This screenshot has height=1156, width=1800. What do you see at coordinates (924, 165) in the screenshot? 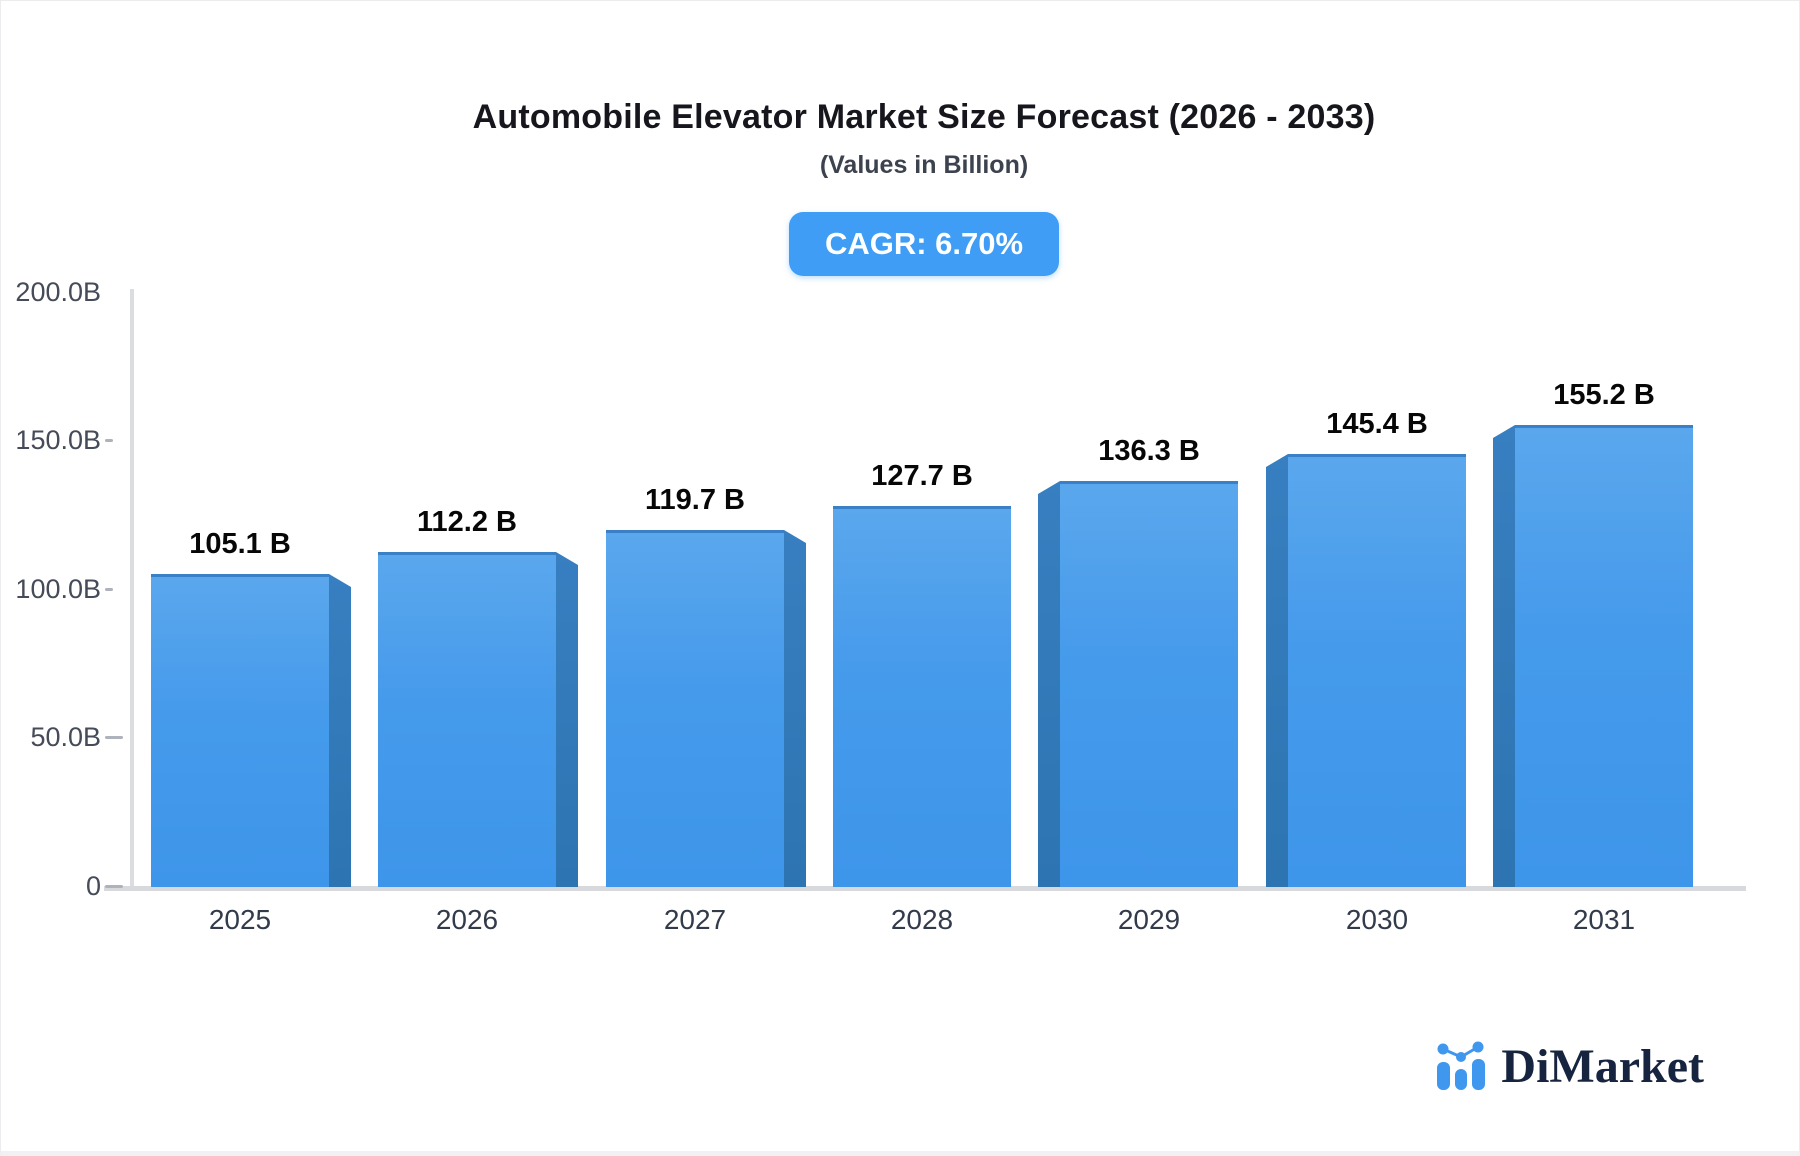
I see `chart-subtitle: (Values in Billion)` at bounding box center [924, 165].